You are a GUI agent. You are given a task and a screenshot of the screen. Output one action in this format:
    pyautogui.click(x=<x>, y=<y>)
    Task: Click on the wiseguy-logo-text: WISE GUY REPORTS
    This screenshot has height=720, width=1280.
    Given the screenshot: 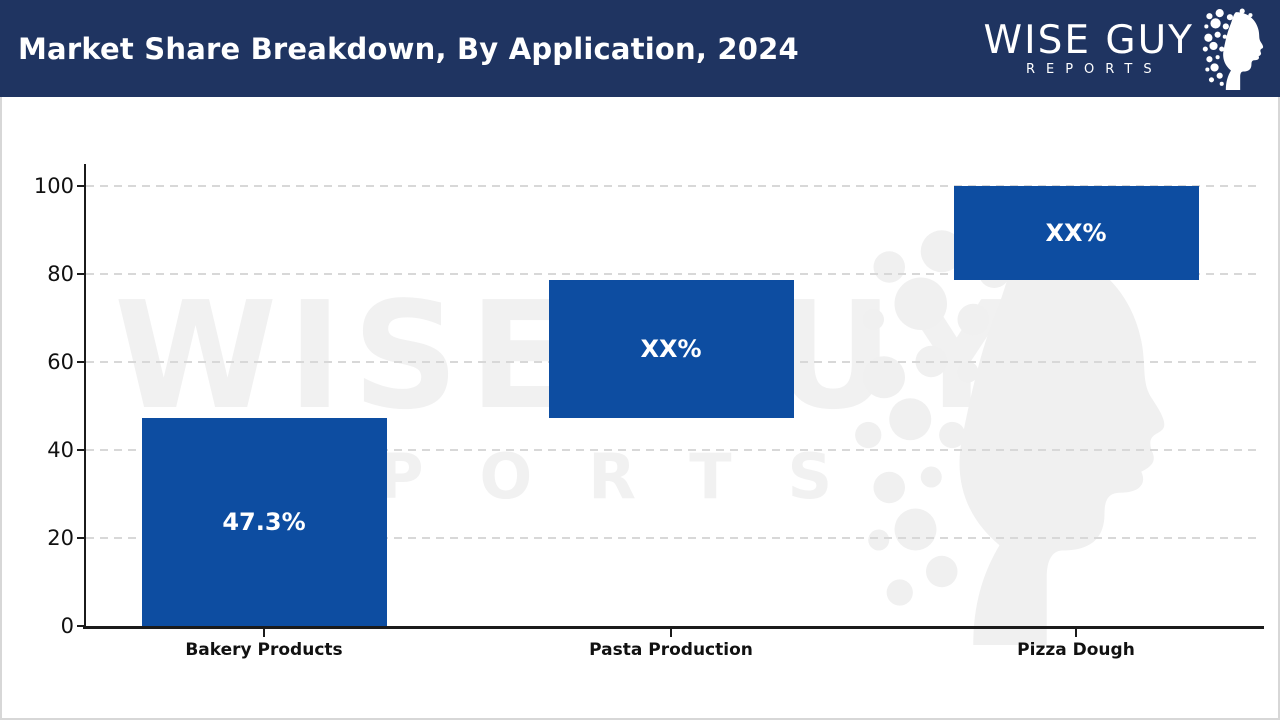 What is the action you would take?
    pyautogui.click(x=1089, y=48)
    